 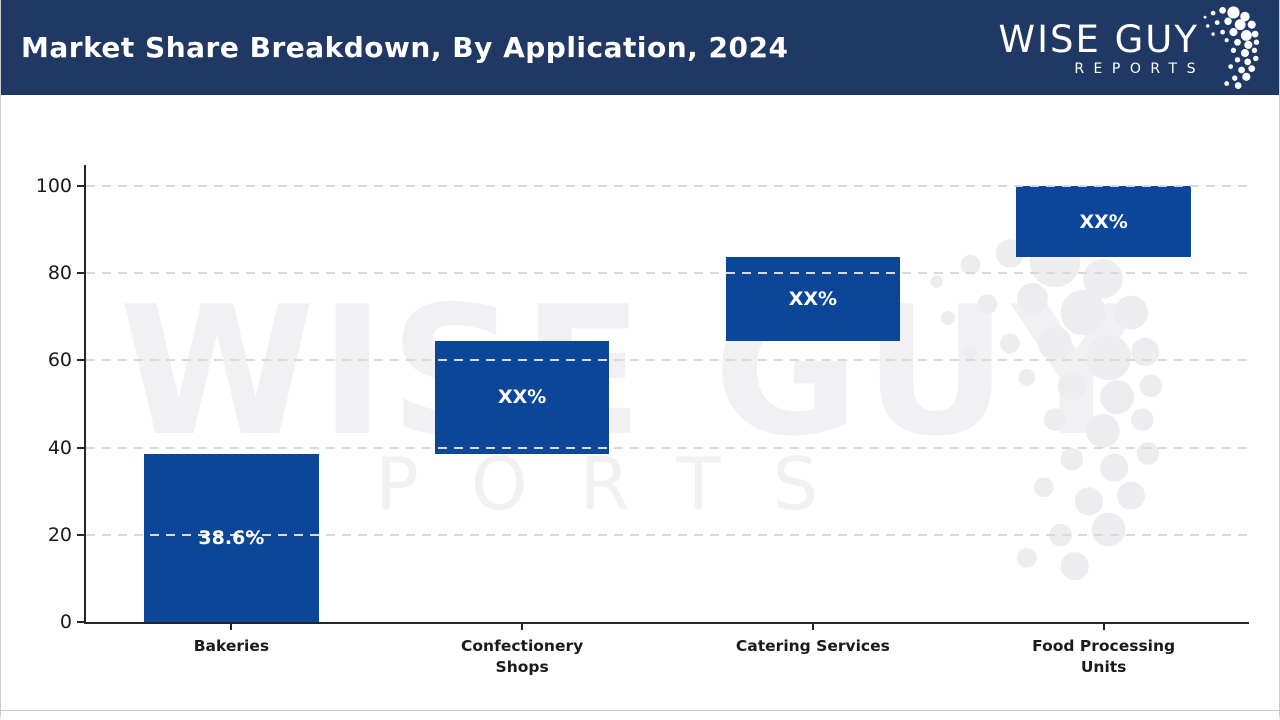 I want to click on bar-bakeries, so click(x=231, y=537).